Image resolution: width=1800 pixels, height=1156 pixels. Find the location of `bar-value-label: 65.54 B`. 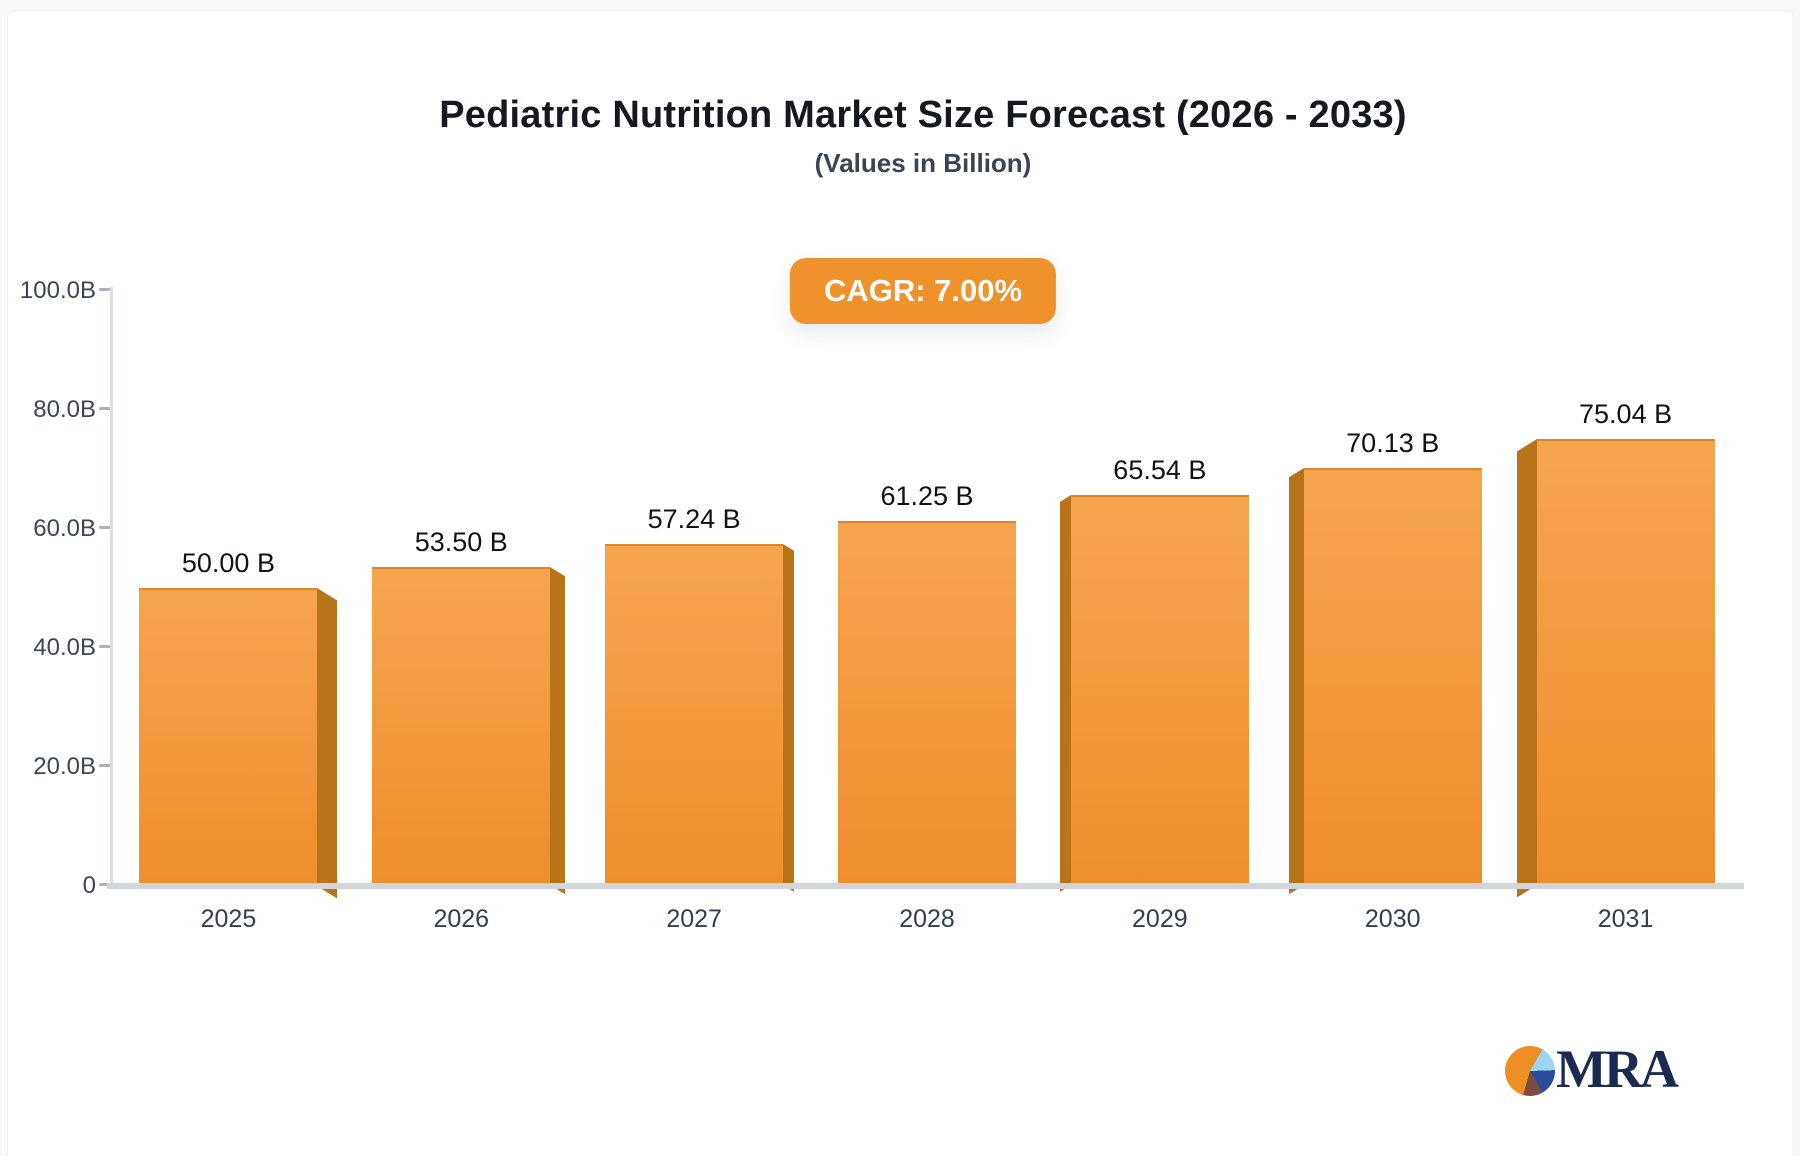

bar-value-label: 65.54 B is located at coordinates (1160, 470).